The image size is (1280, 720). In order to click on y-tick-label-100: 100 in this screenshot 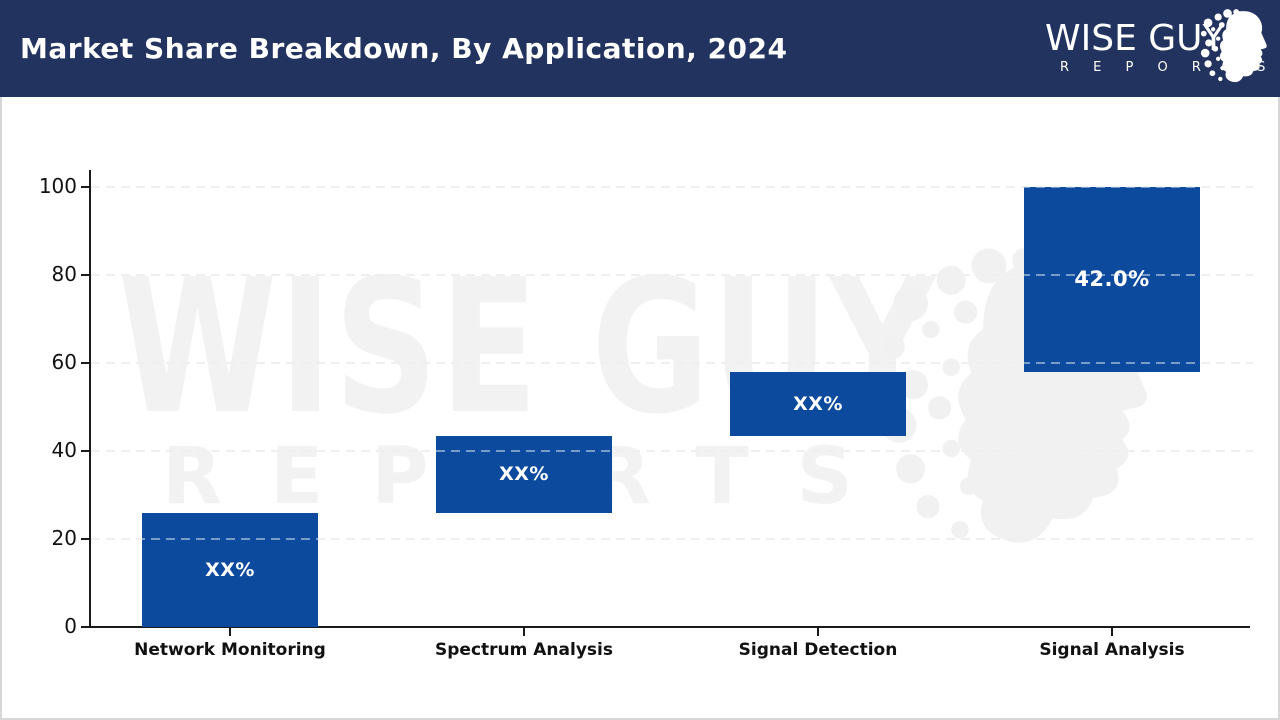, I will do `click(57, 186)`.